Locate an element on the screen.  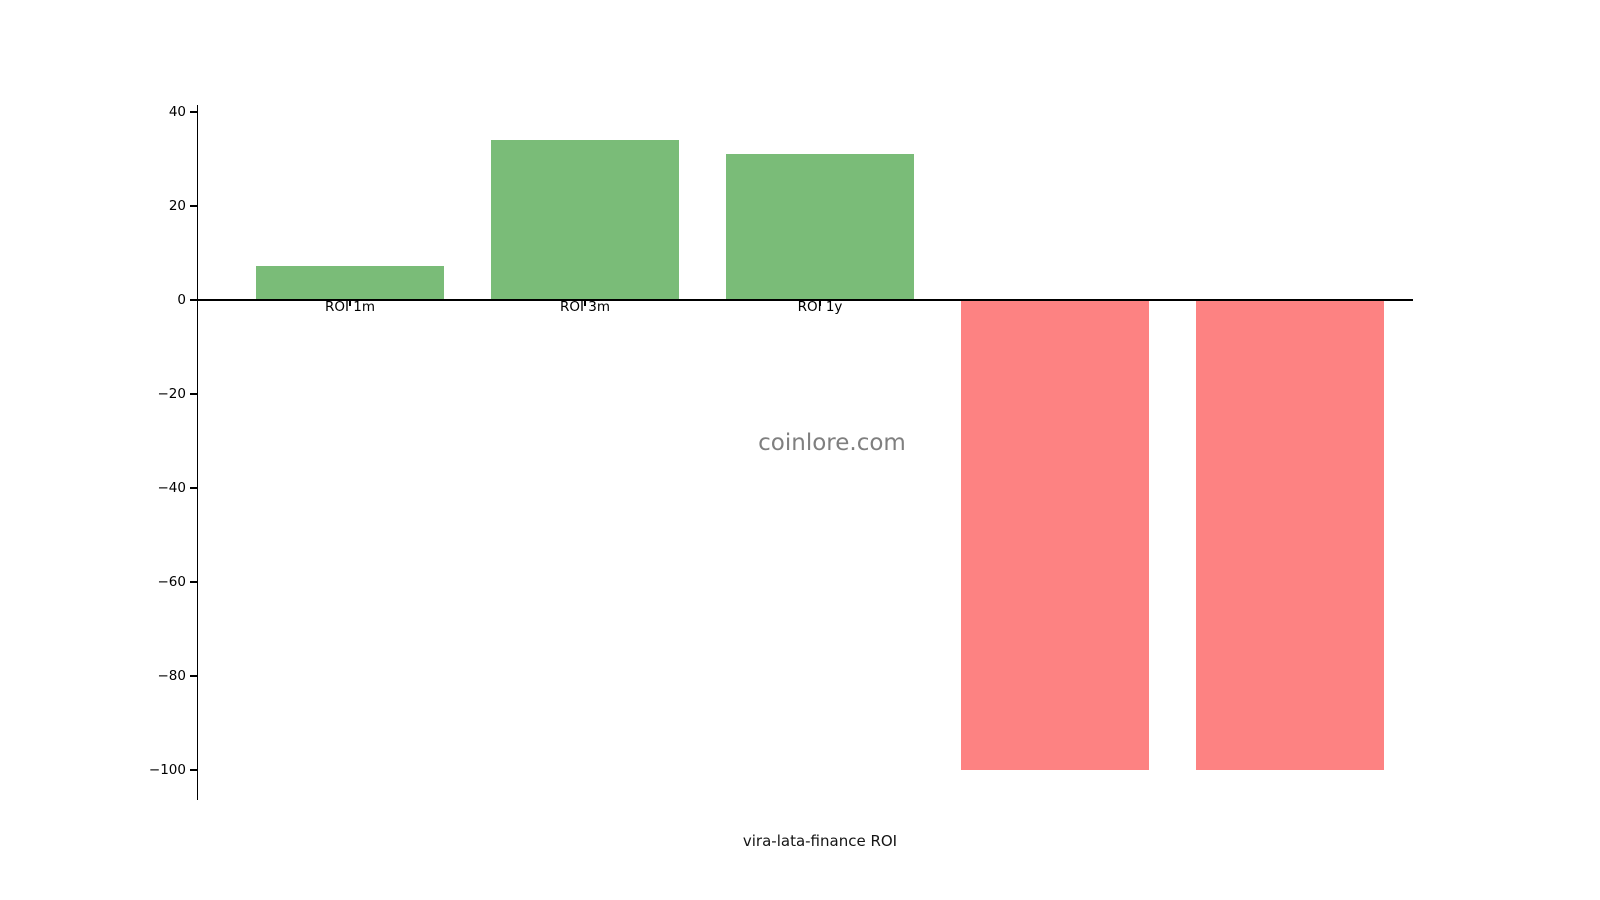
y-tick-label: −60 is located at coordinates (172, 582).